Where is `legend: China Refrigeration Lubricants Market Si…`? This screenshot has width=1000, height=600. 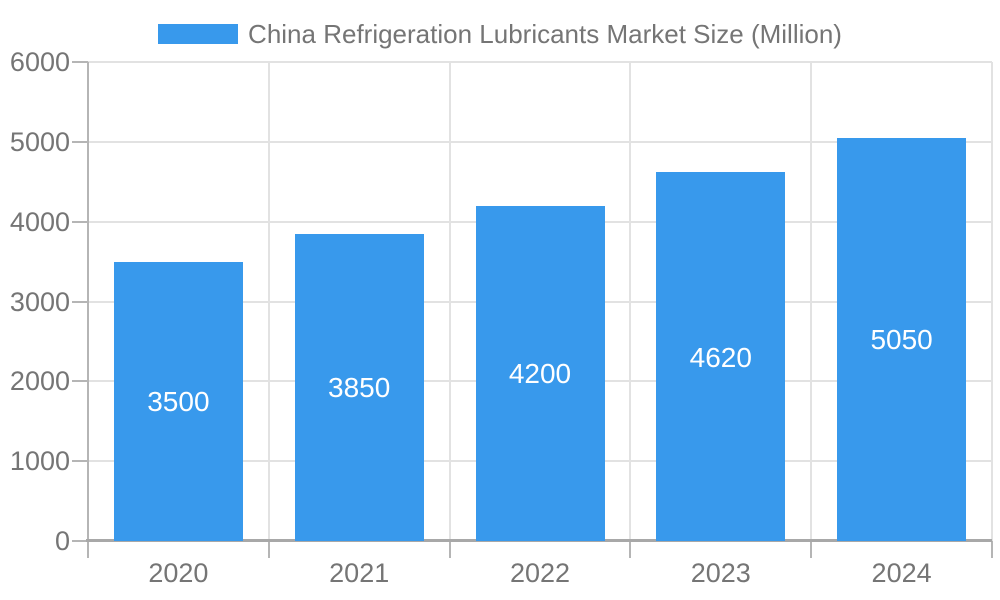
legend: China Refrigeration Lubricants Market Si… is located at coordinates (500, 34).